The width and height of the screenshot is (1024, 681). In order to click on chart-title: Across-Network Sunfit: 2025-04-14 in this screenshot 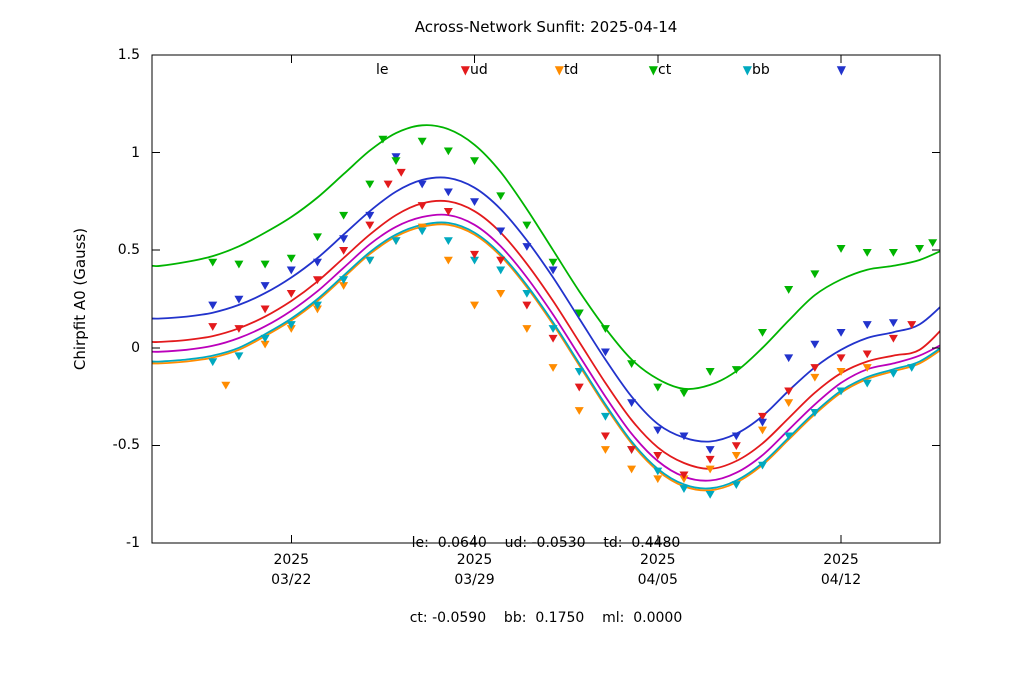, I will do `click(546, 27)`.